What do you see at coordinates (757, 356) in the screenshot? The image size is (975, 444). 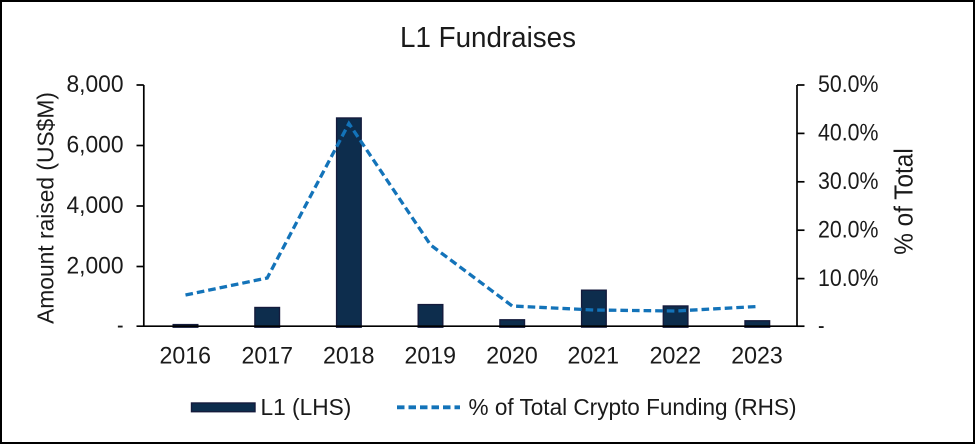 I see `svg-text: 2023` at bounding box center [757, 356].